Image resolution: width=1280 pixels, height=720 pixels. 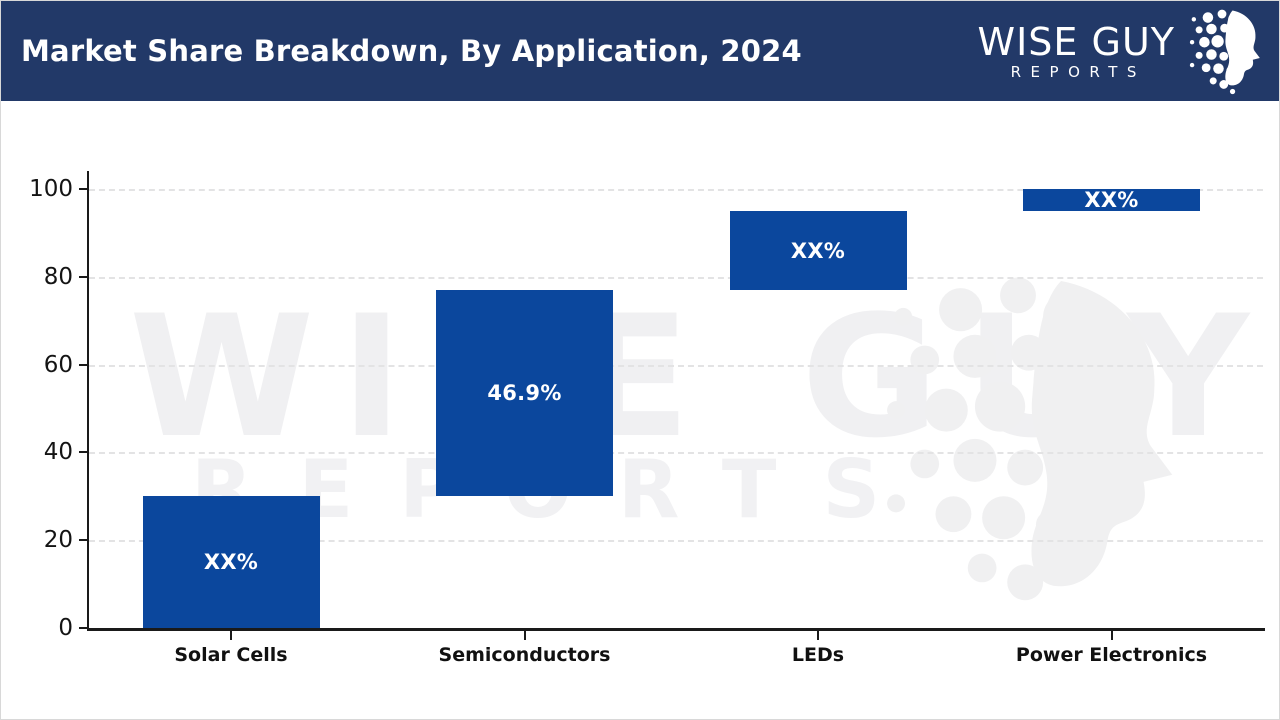 What do you see at coordinates (1111, 655) in the screenshot?
I see `x-tick-label-3: Power Electronics` at bounding box center [1111, 655].